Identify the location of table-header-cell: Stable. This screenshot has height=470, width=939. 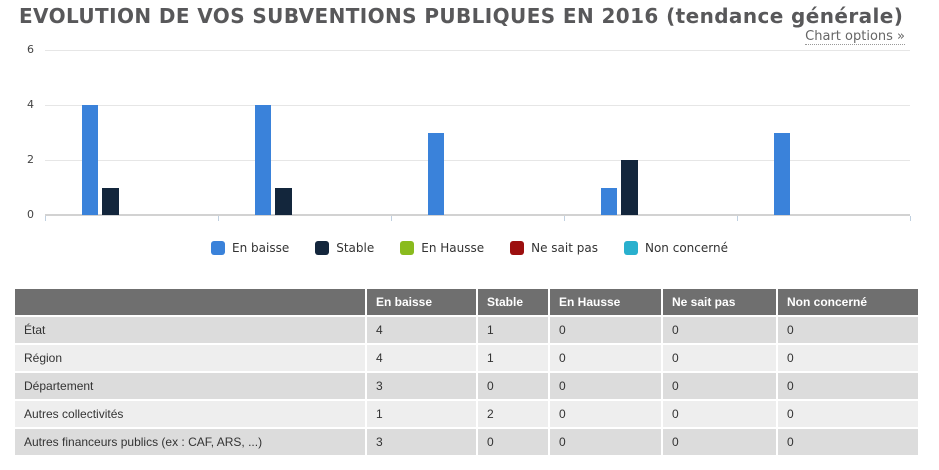
(513, 302).